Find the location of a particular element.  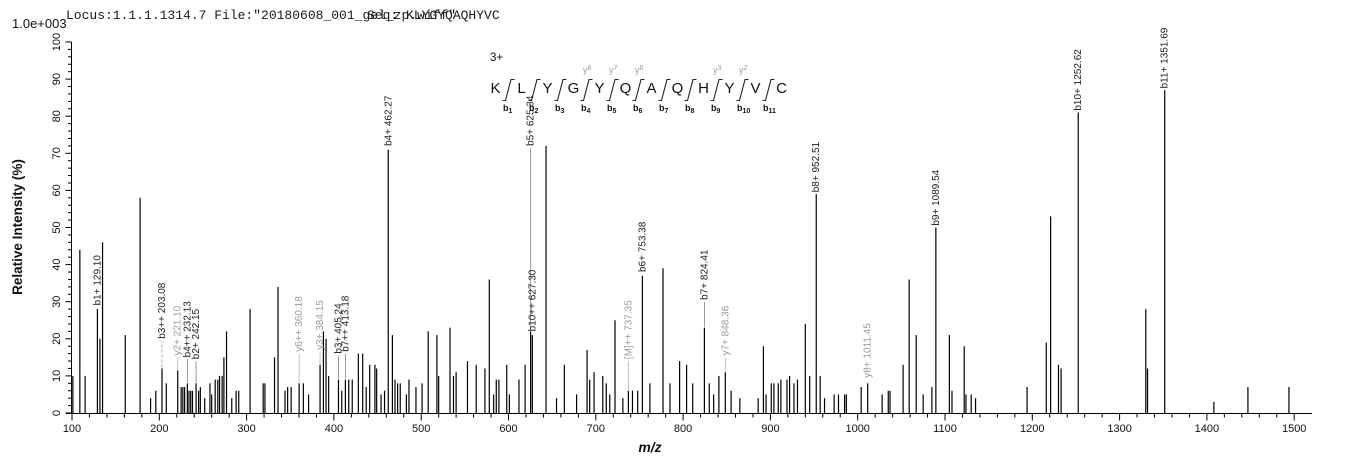

residue-letter: A is located at coordinates (651, 88).